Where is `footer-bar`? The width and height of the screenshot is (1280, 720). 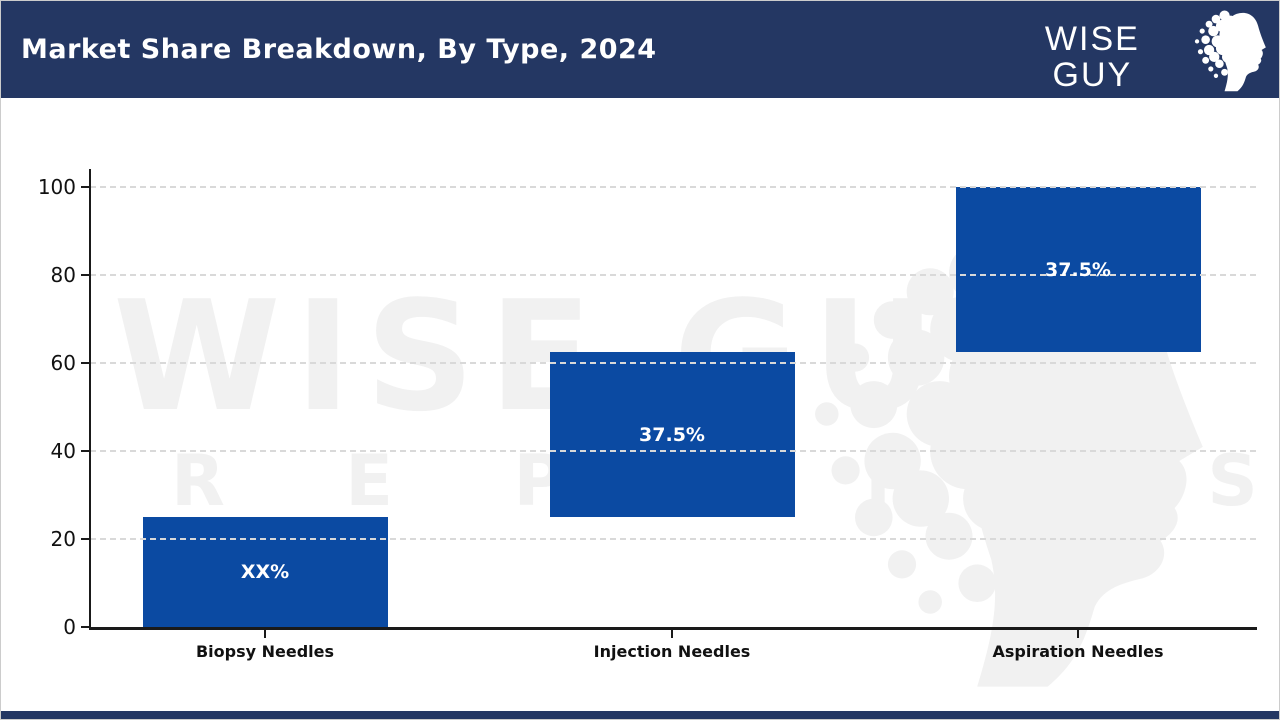 footer-bar is located at coordinates (640, 715).